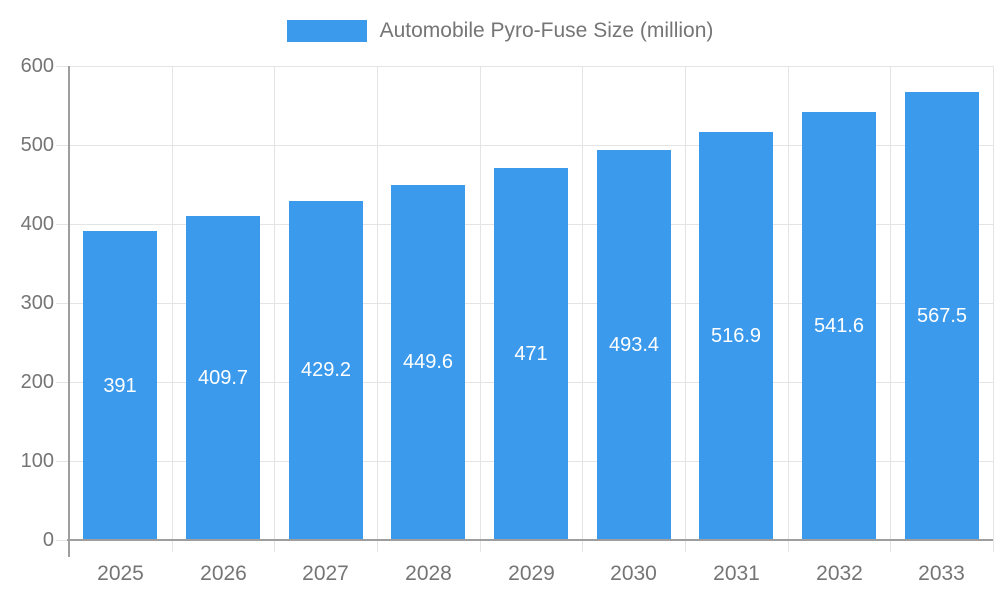  I want to click on x-tick-label: 2030, so click(633, 573).